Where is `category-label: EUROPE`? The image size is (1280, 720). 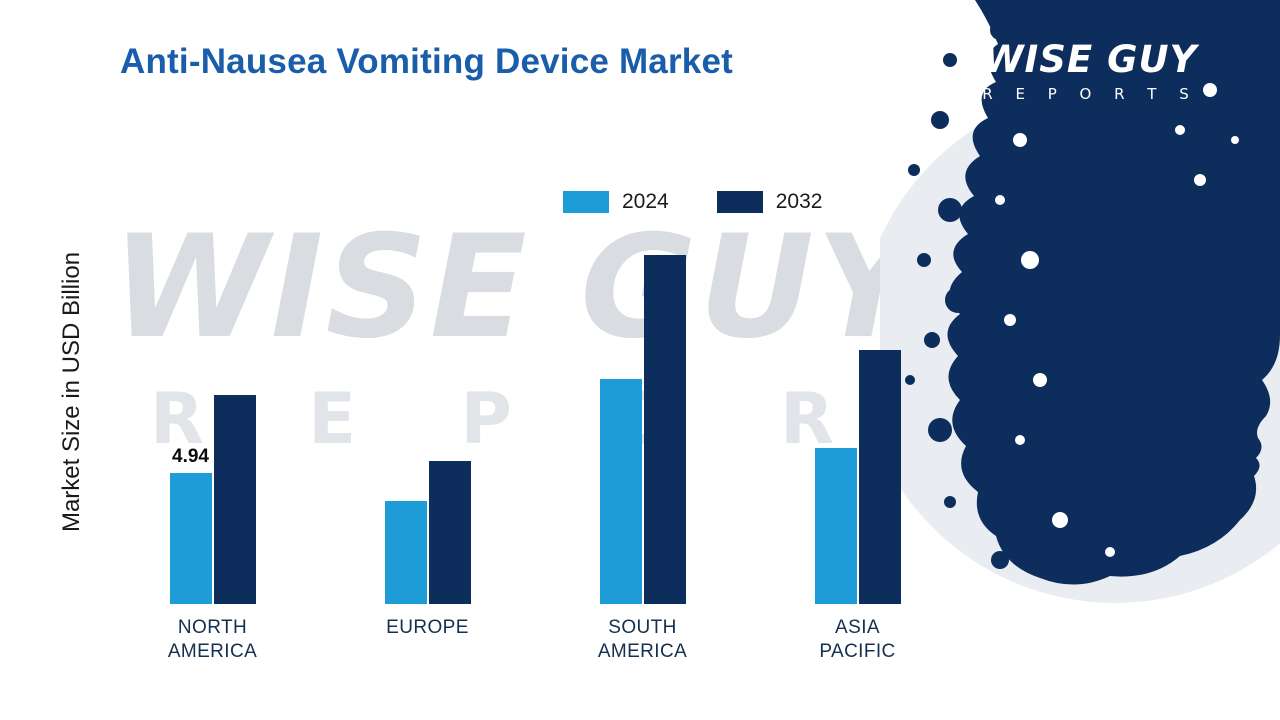
category-label: EUROPE is located at coordinates (427, 627).